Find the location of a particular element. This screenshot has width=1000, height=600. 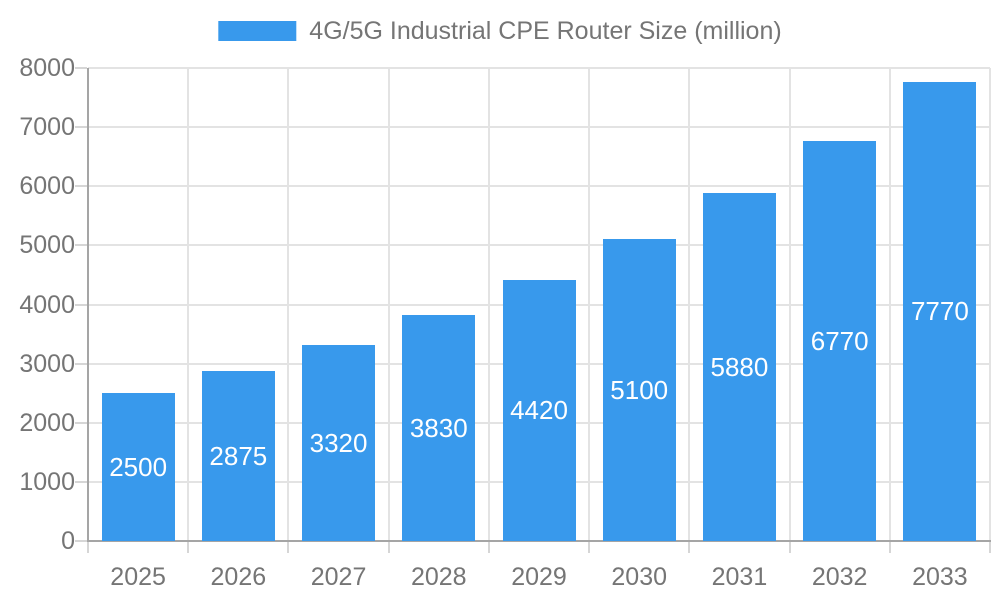

bar-value-label: 4420 is located at coordinates (539, 410).